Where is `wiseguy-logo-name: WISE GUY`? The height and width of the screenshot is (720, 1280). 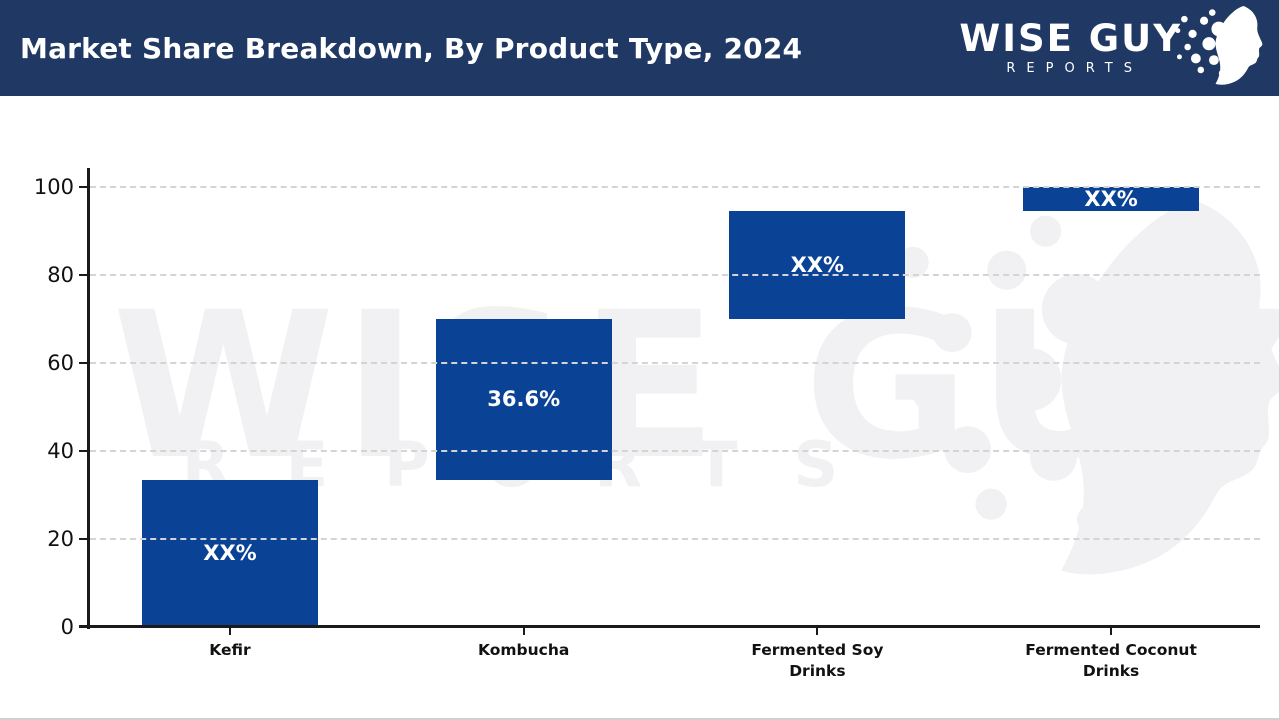 wiseguy-logo-name: WISE GUY is located at coordinates (1070, 38).